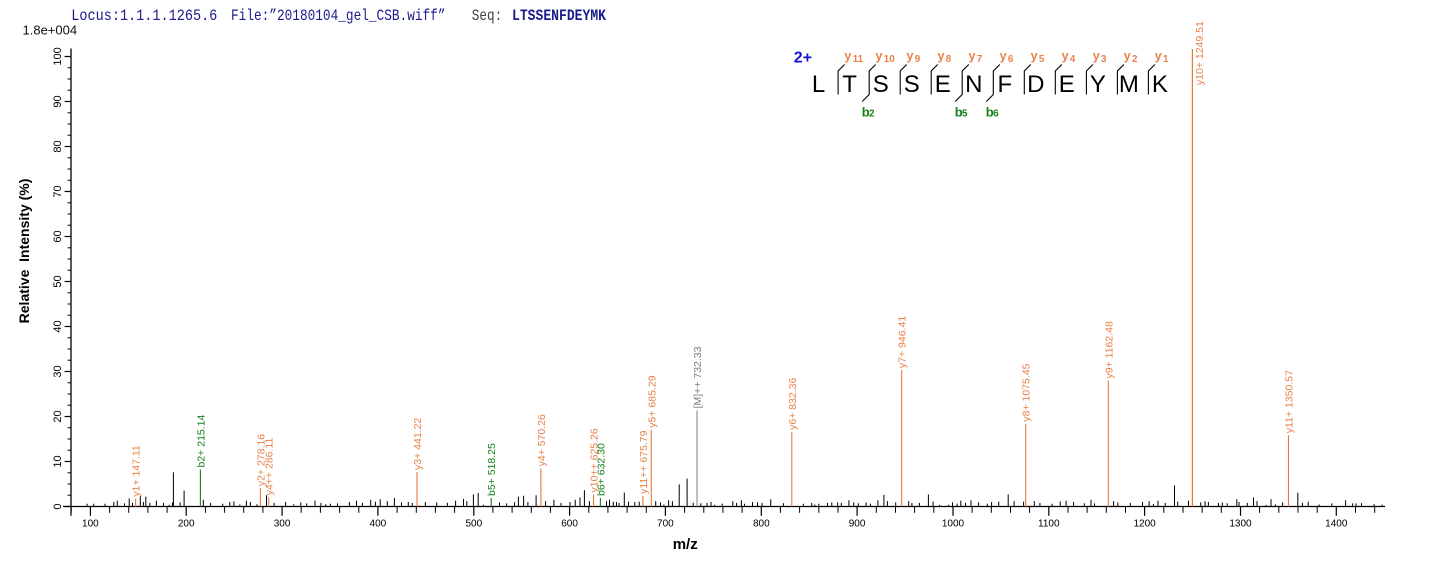  What do you see at coordinates (418, 444) in the screenshot?
I see `svg-text: y3+ 441.22` at bounding box center [418, 444].